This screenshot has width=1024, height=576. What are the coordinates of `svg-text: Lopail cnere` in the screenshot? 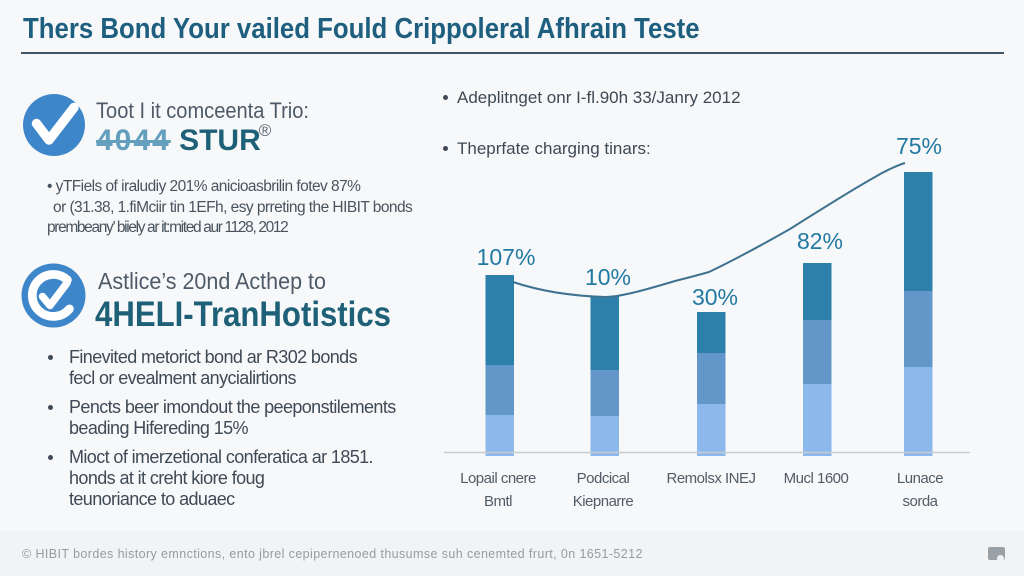 It's located at (498, 478).